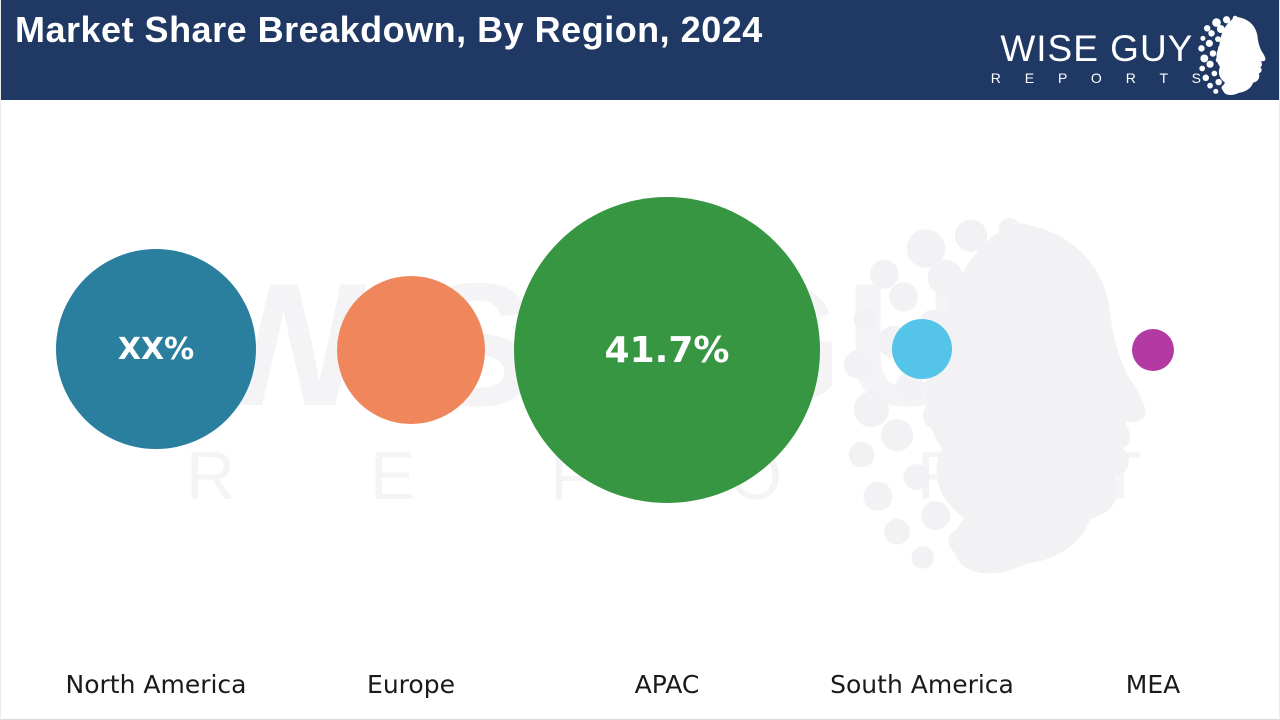 The height and width of the screenshot is (720, 1280). I want to click on bubble-south-america, so click(922, 349).